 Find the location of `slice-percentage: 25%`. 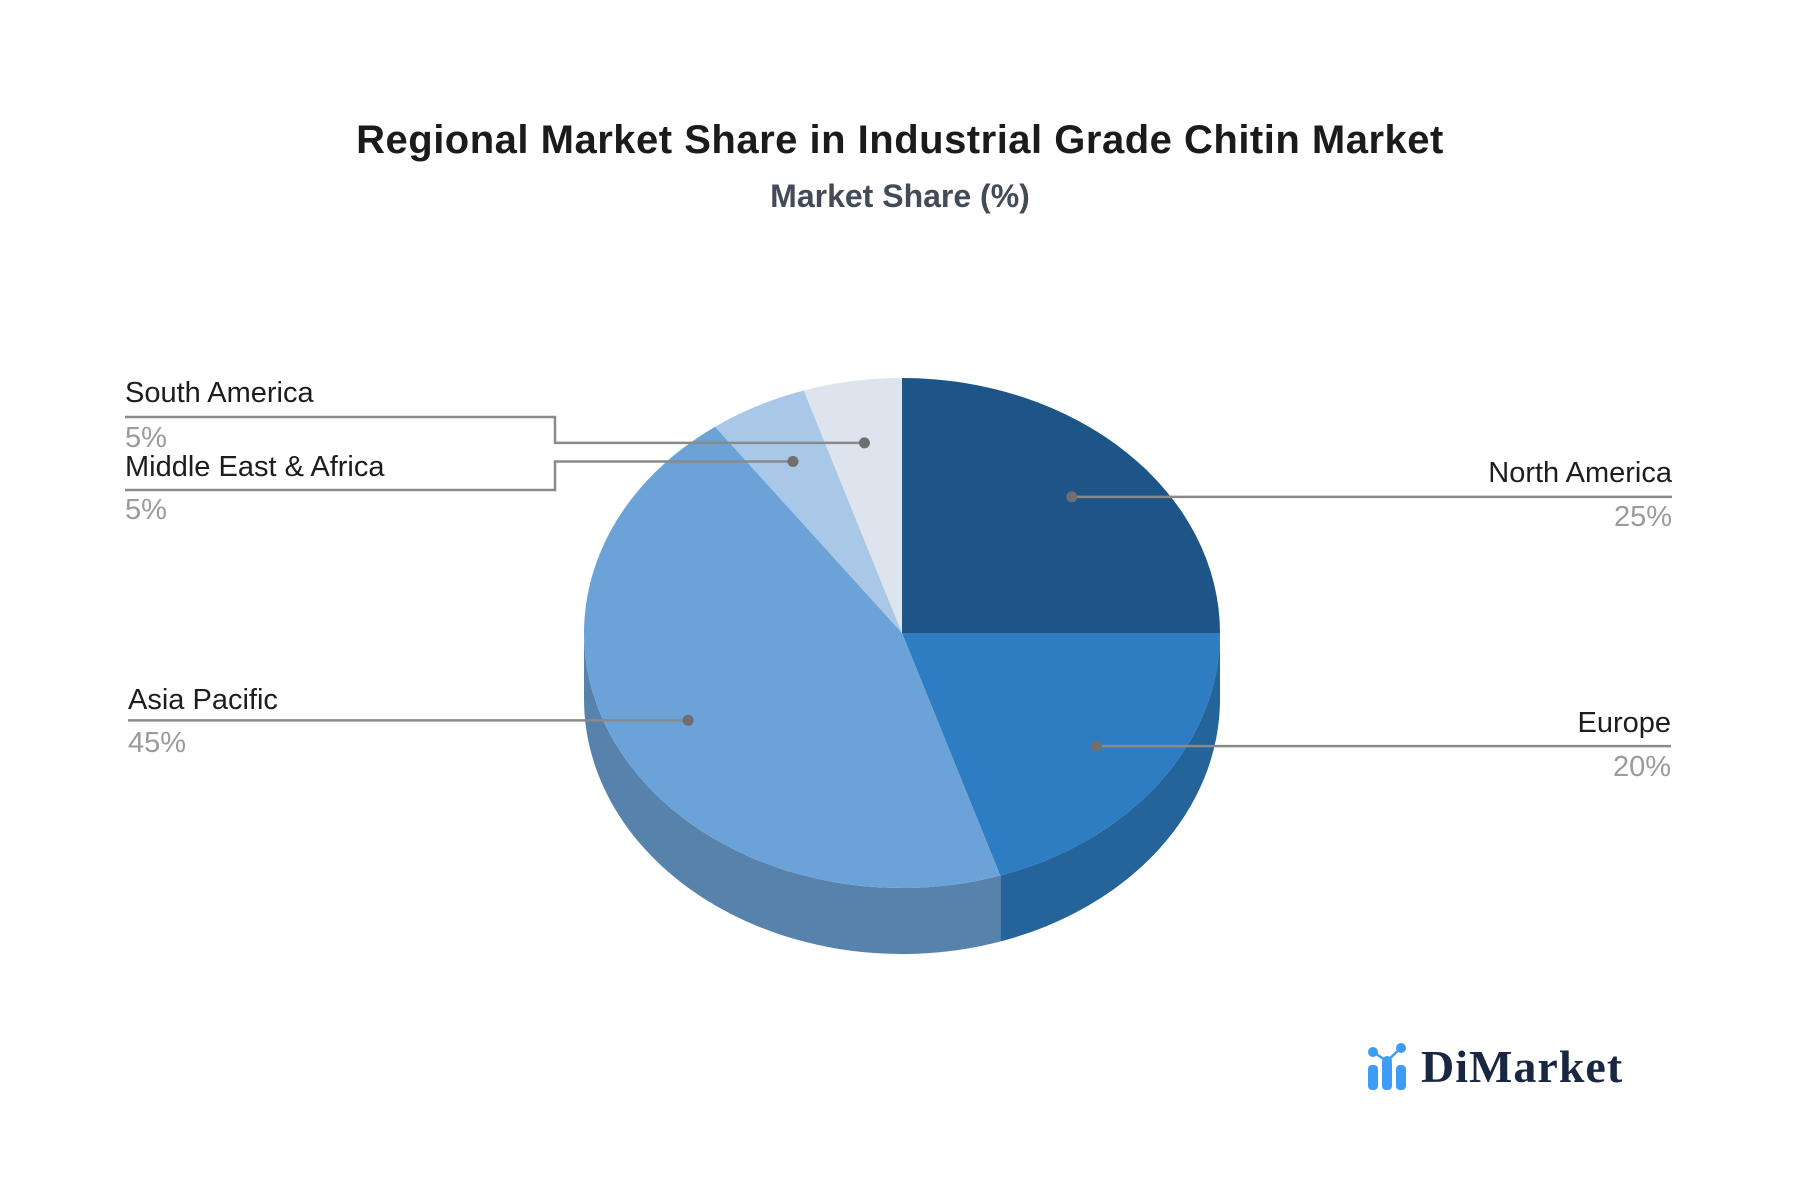

slice-percentage: 25% is located at coordinates (1642, 517).